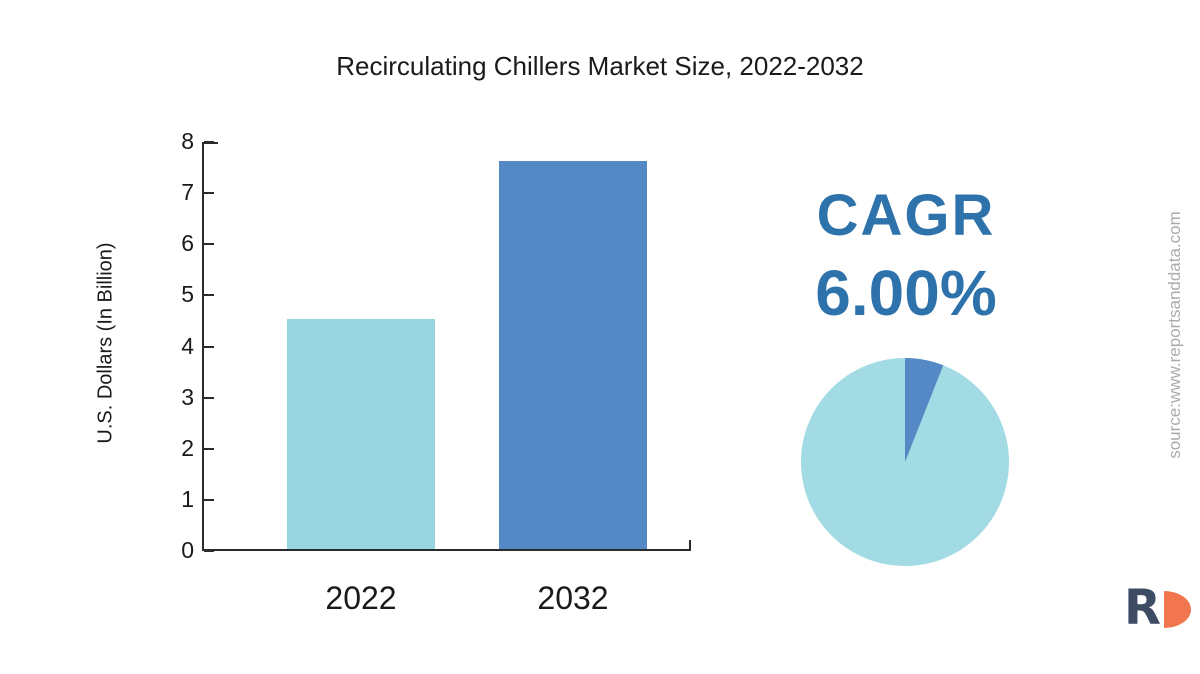 The image size is (1200, 674). Describe the element at coordinates (1174, 335) in the screenshot. I see `source-attribution: source:www.reportsanddata.com` at that location.